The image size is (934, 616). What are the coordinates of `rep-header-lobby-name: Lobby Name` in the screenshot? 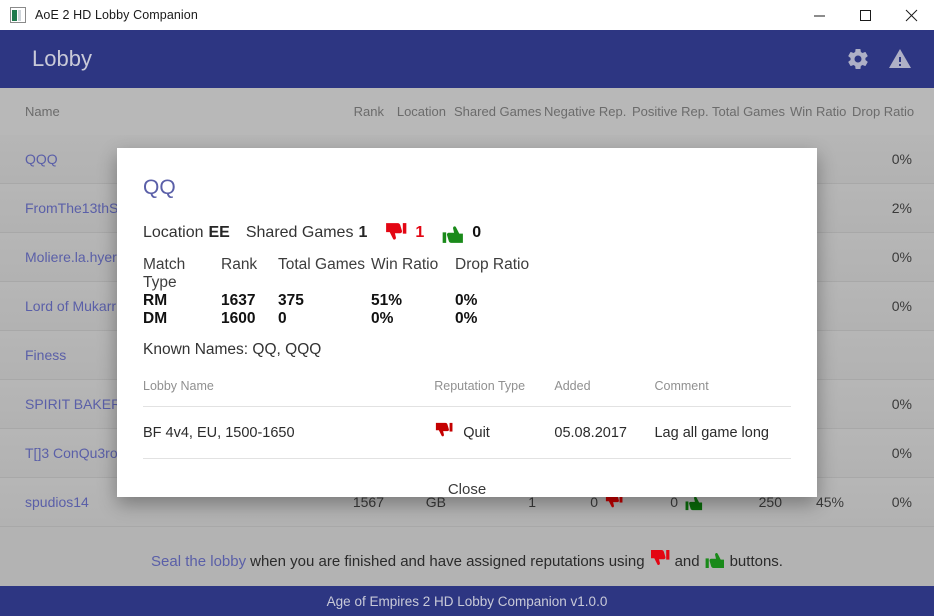 It's located at (178, 386).